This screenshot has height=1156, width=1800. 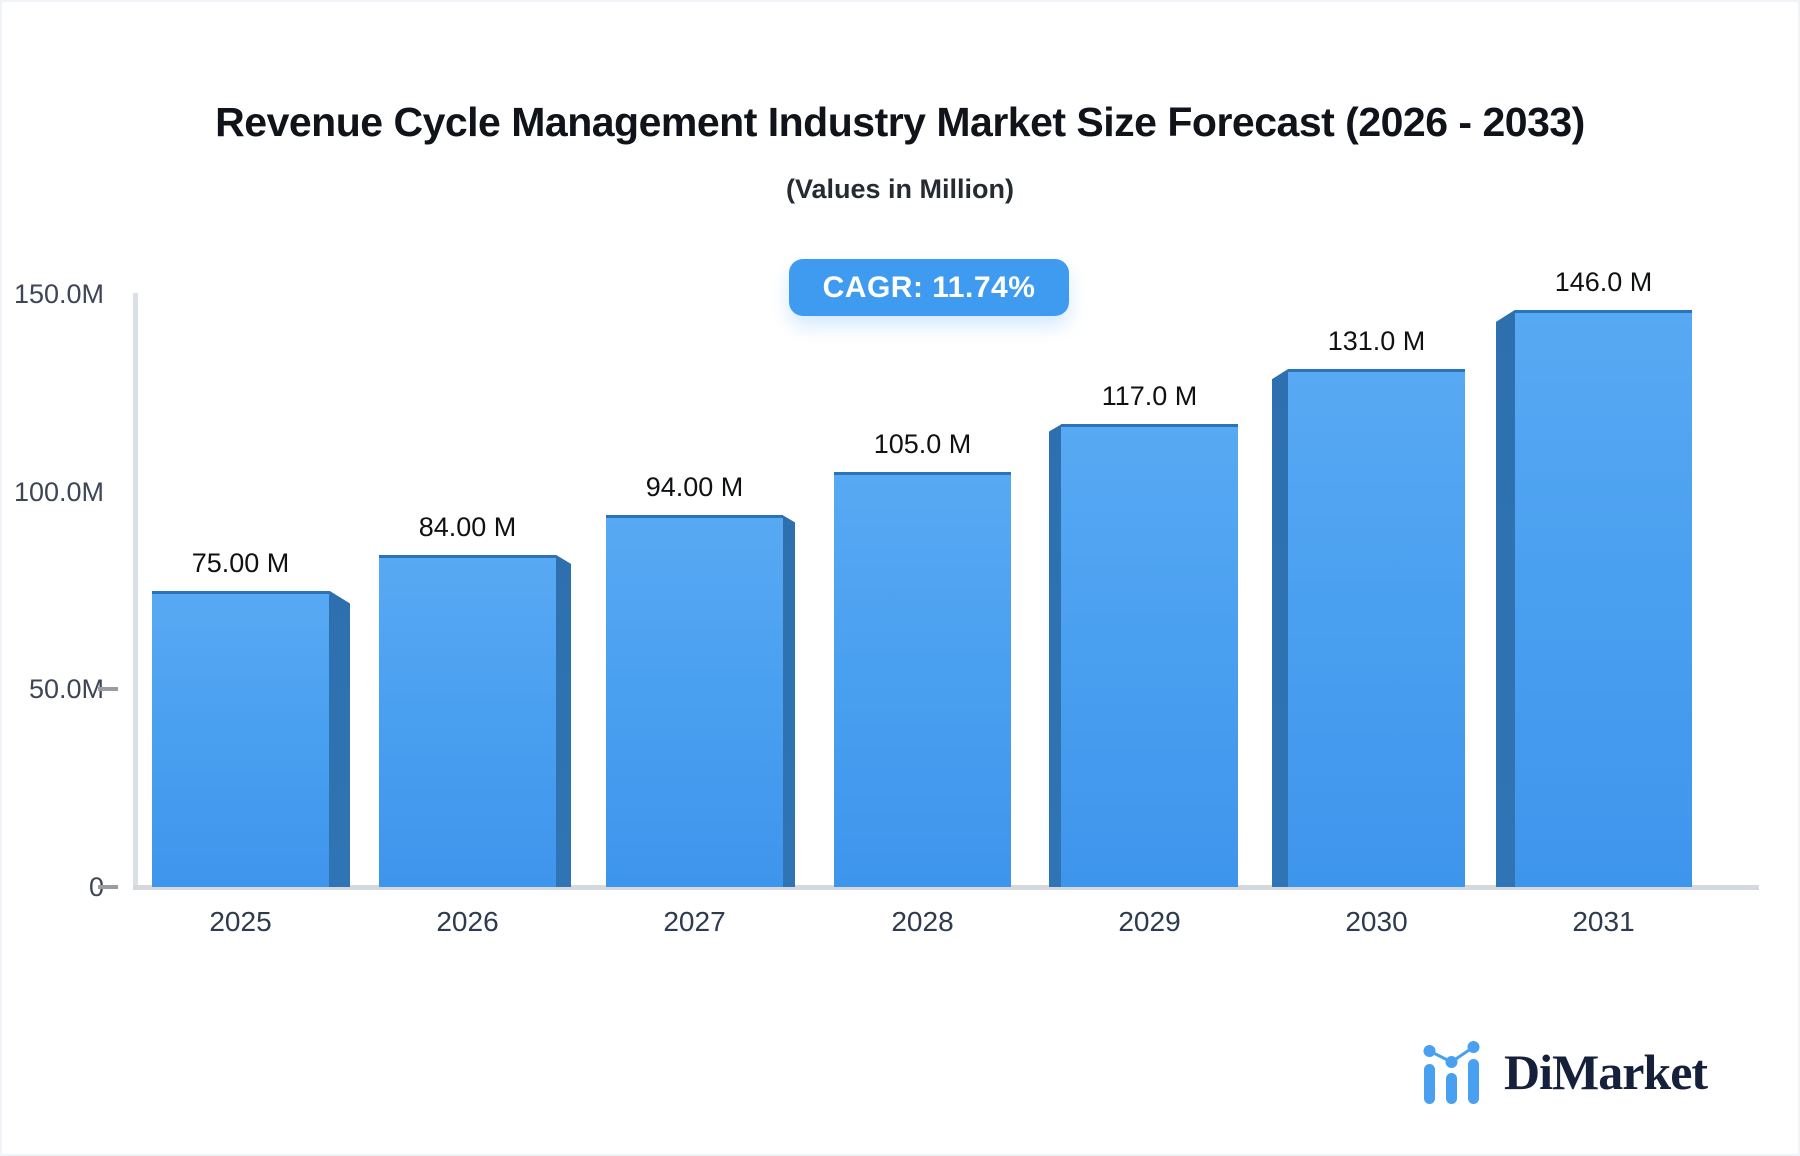 I want to click on cagr-badge: CAGR: 11.74%, so click(x=929, y=287).